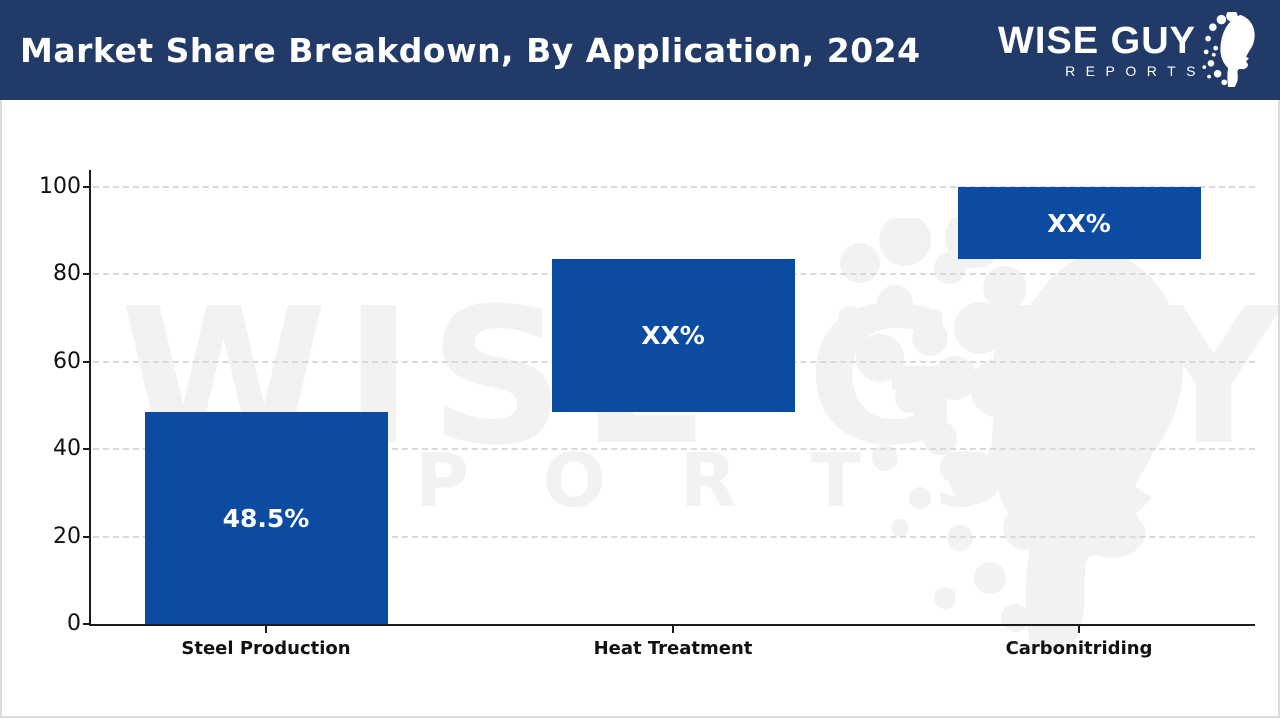 The width and height of the screenshot is (1280, 720). I want to click on y-tick-label: 20, so click(67, 536).